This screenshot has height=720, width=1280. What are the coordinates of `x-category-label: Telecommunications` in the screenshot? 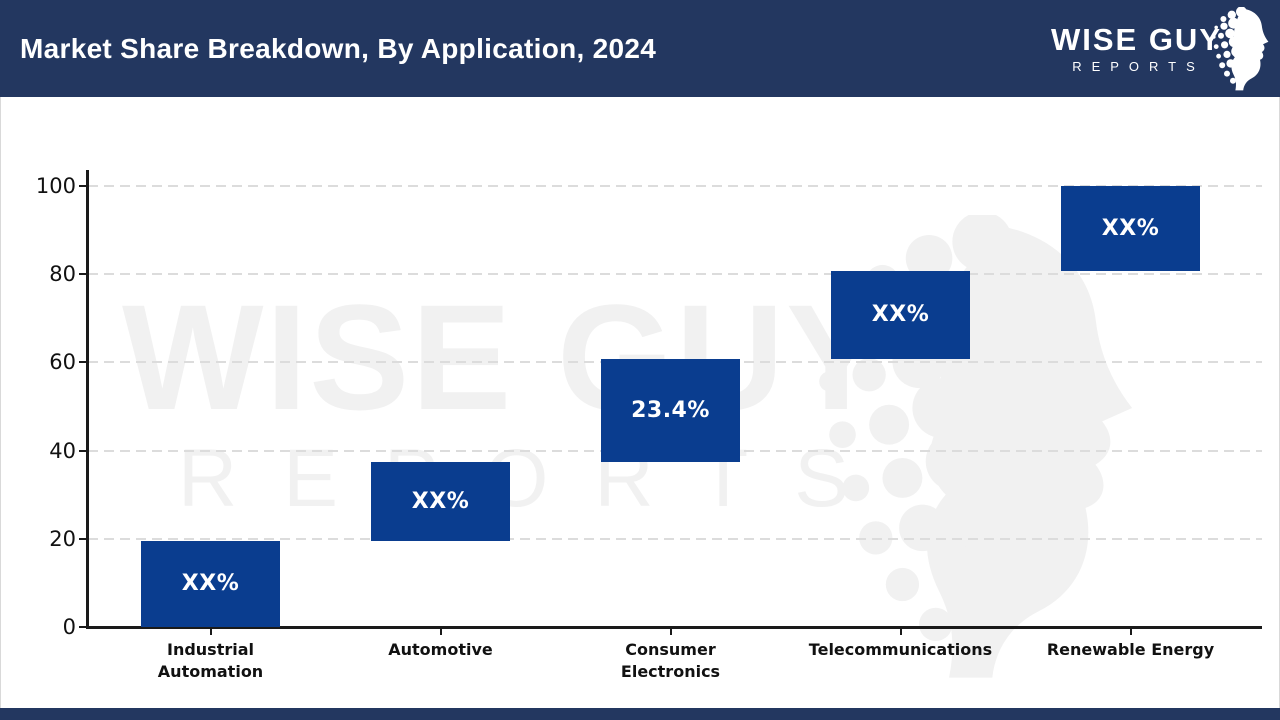 It's located at (900, 649).